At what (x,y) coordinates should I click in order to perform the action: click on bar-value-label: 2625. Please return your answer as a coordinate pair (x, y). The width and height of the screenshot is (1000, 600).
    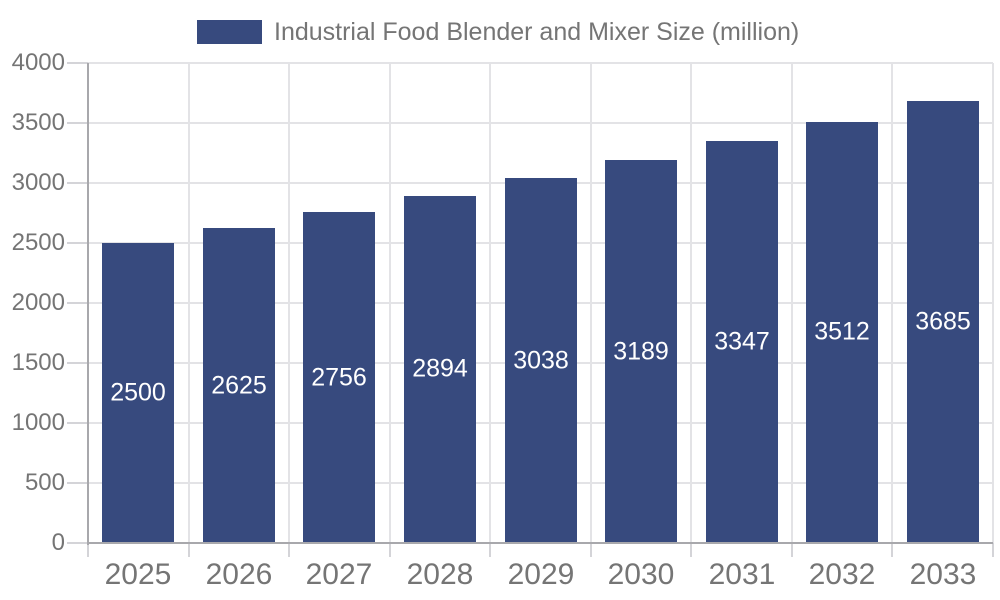
    Looking at the image, I should click on (239, 385).